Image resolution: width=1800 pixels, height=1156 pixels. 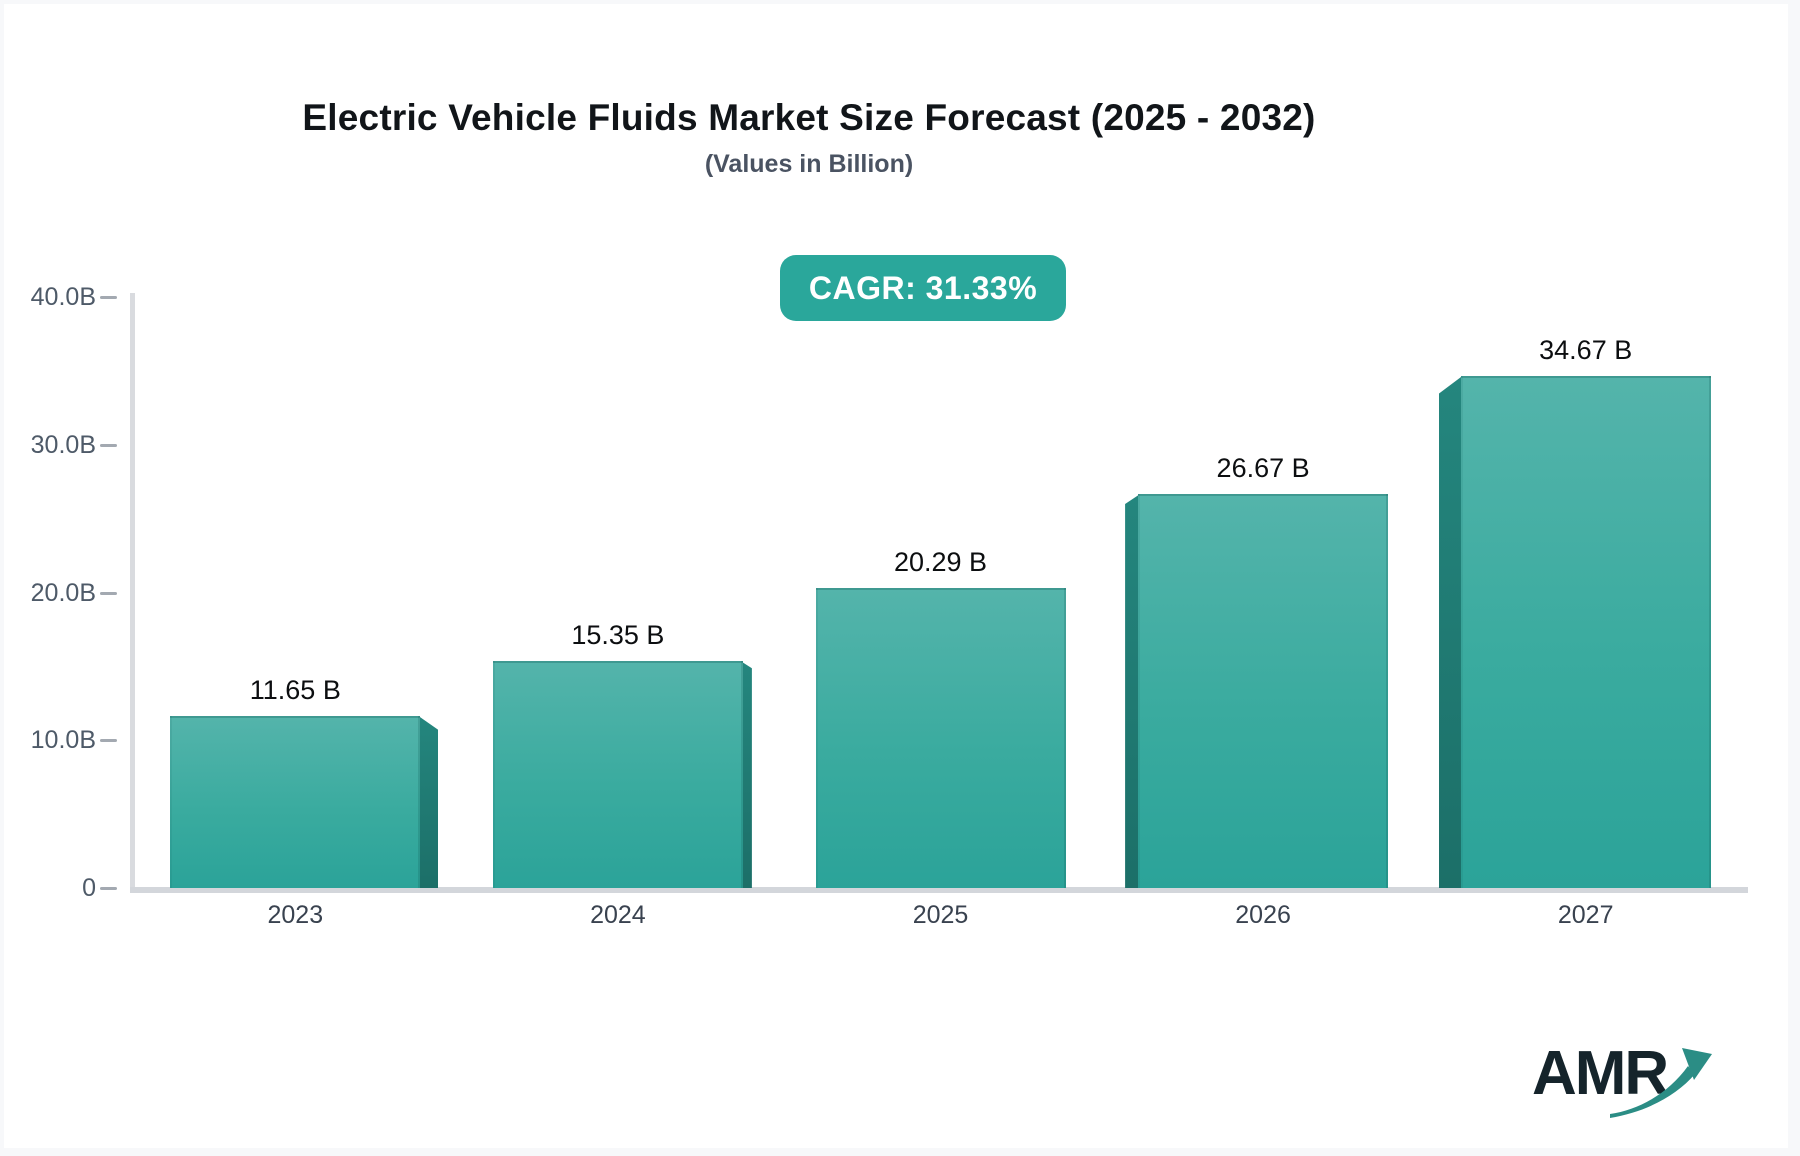 I want to click on cagr-badge-label: CAGR: 31.33%, so click(x=923, y=287).